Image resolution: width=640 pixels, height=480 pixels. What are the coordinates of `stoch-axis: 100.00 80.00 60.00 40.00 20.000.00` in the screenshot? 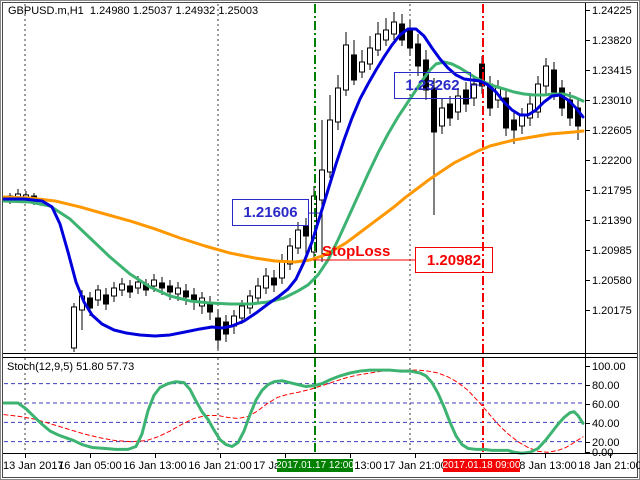 It's located at (605, 410).